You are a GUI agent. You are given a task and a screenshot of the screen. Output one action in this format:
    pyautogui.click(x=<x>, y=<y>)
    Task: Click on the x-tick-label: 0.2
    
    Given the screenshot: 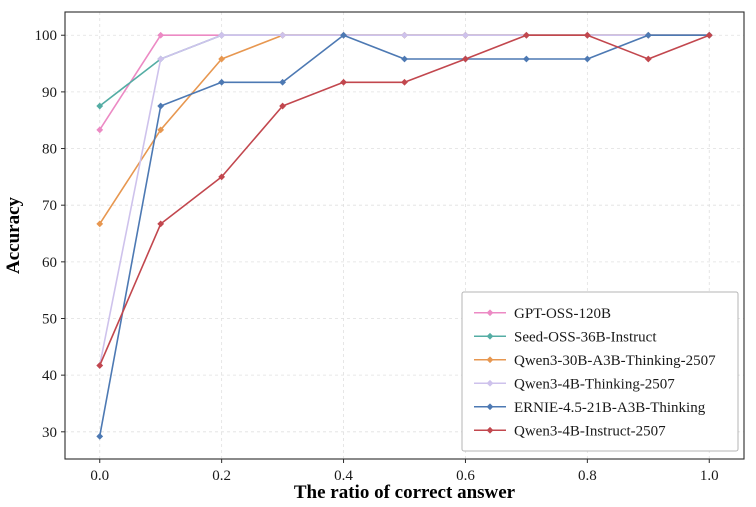 What is the action you would take?
    pyautogui.click(x=221, y=476)
    